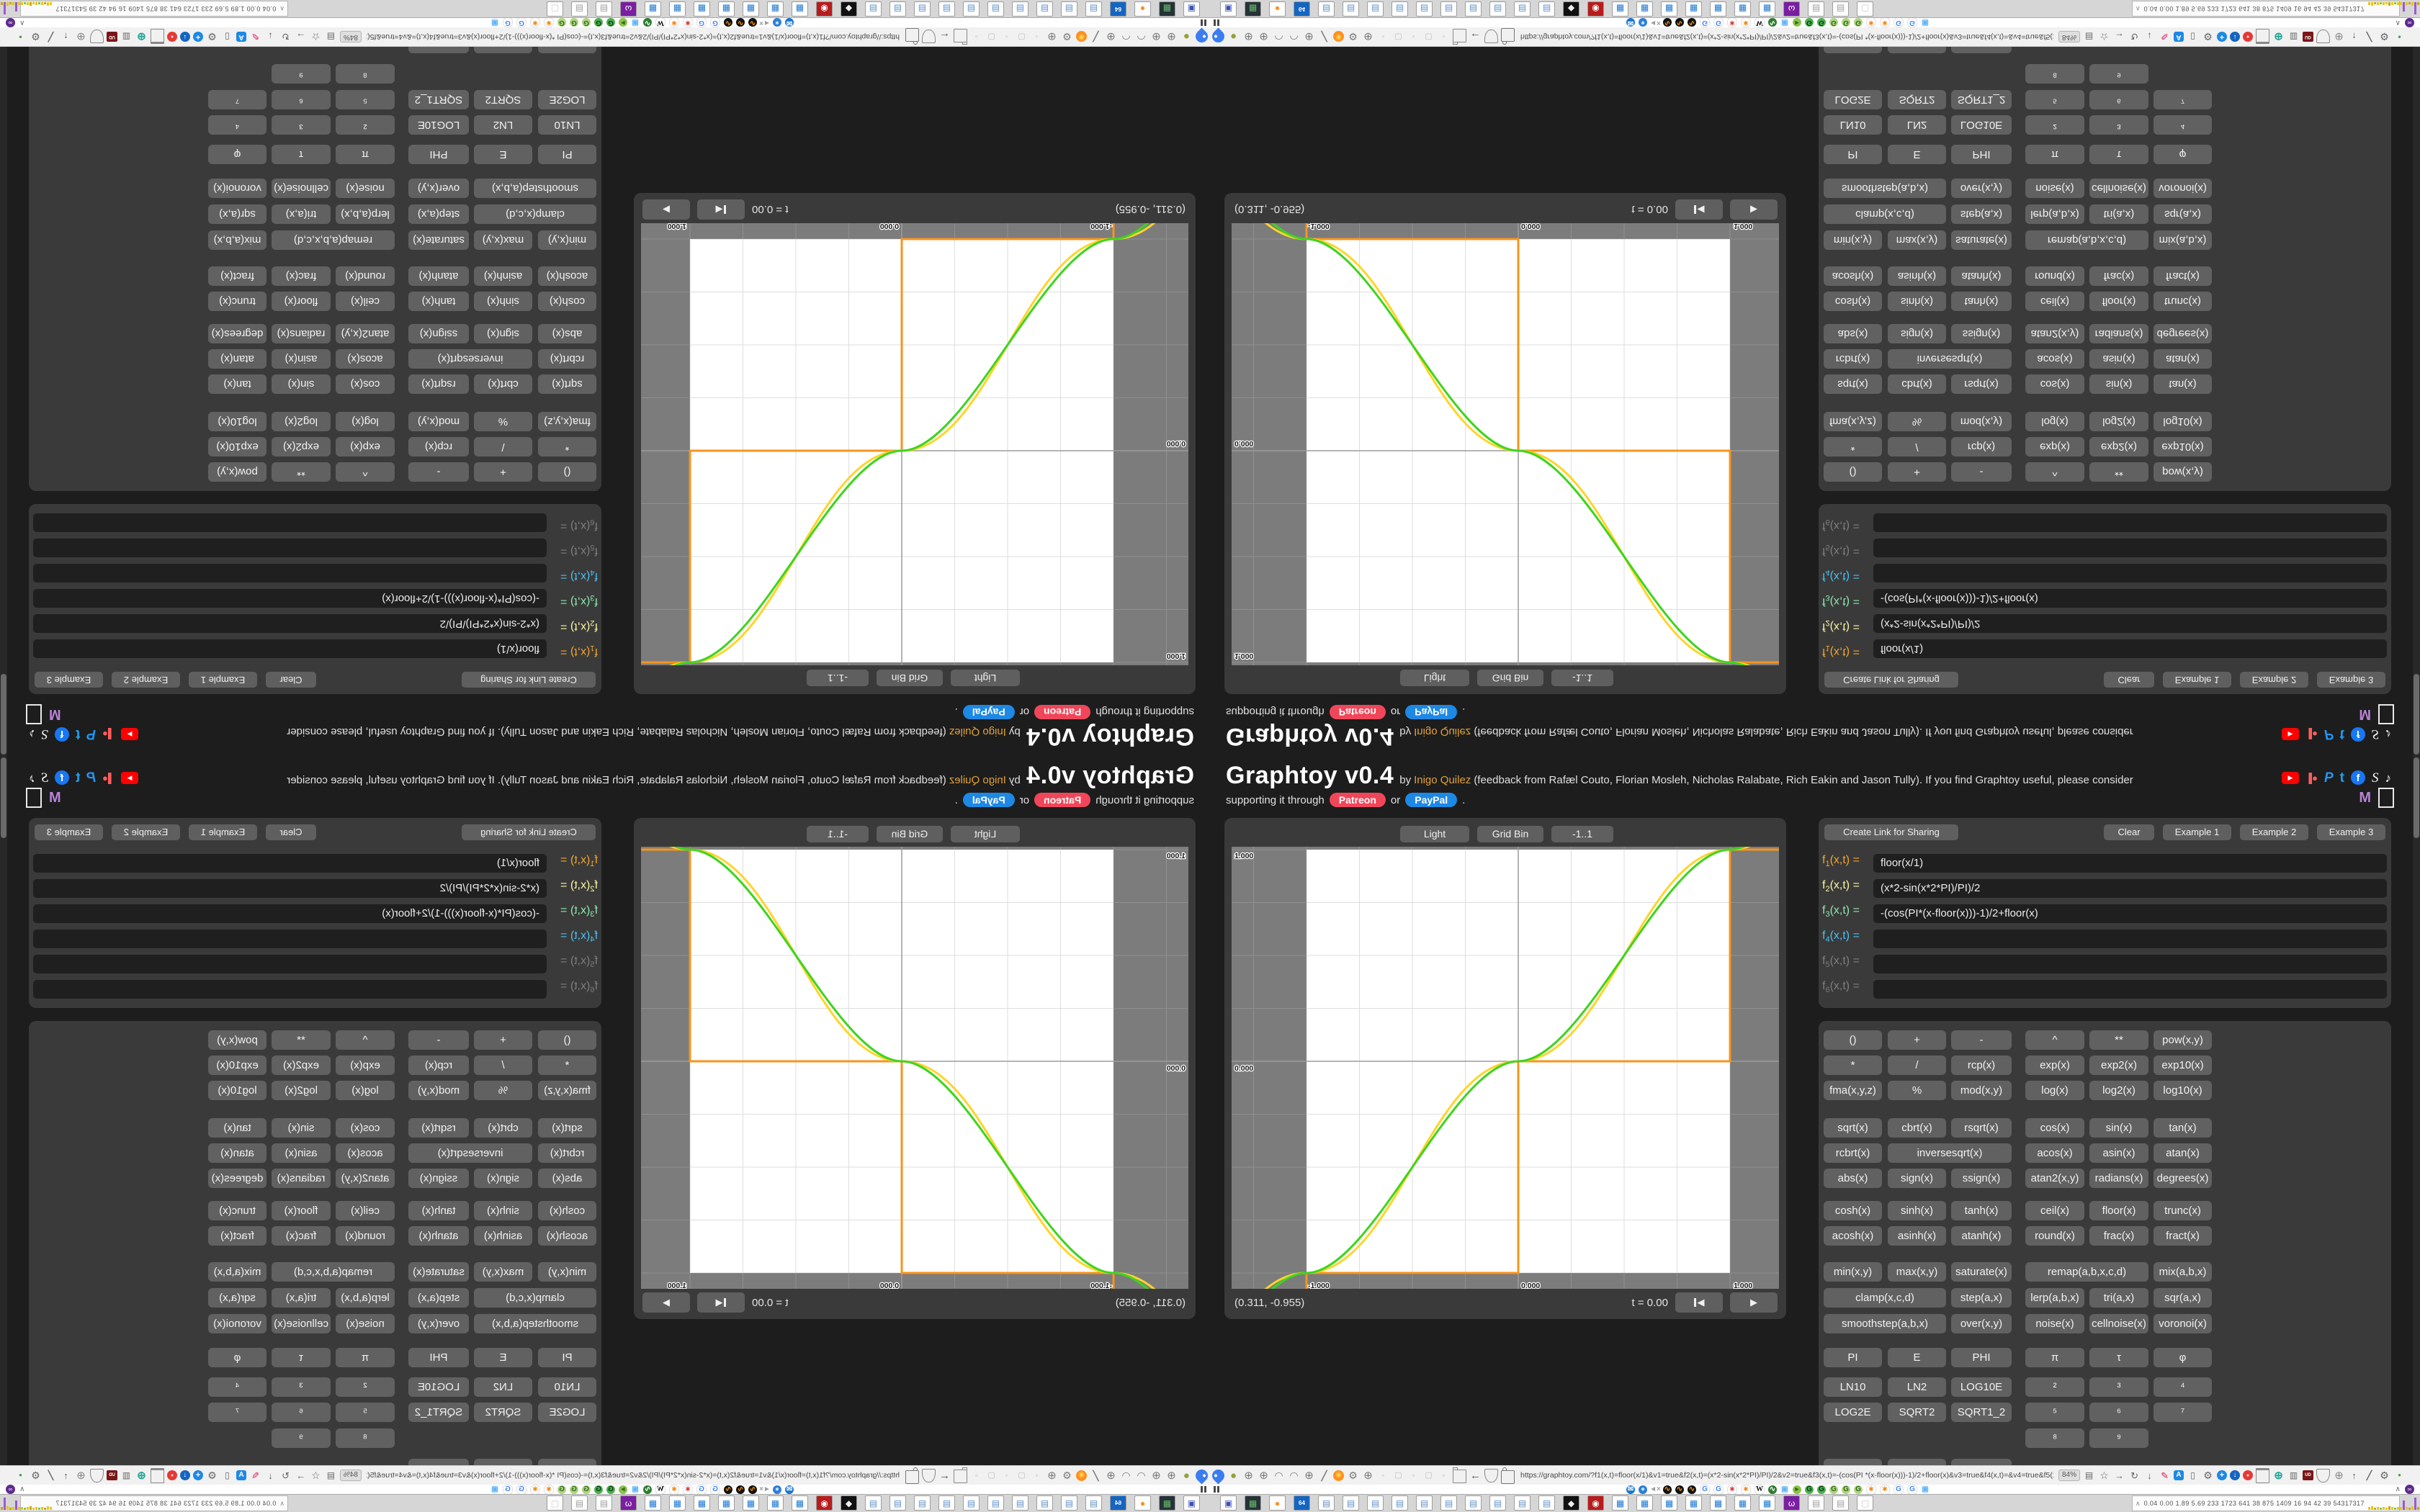  Describe the element at coordinates (365, 188) in the screenshot. I see `palette-button-noise-x: noise(x)` at that location.